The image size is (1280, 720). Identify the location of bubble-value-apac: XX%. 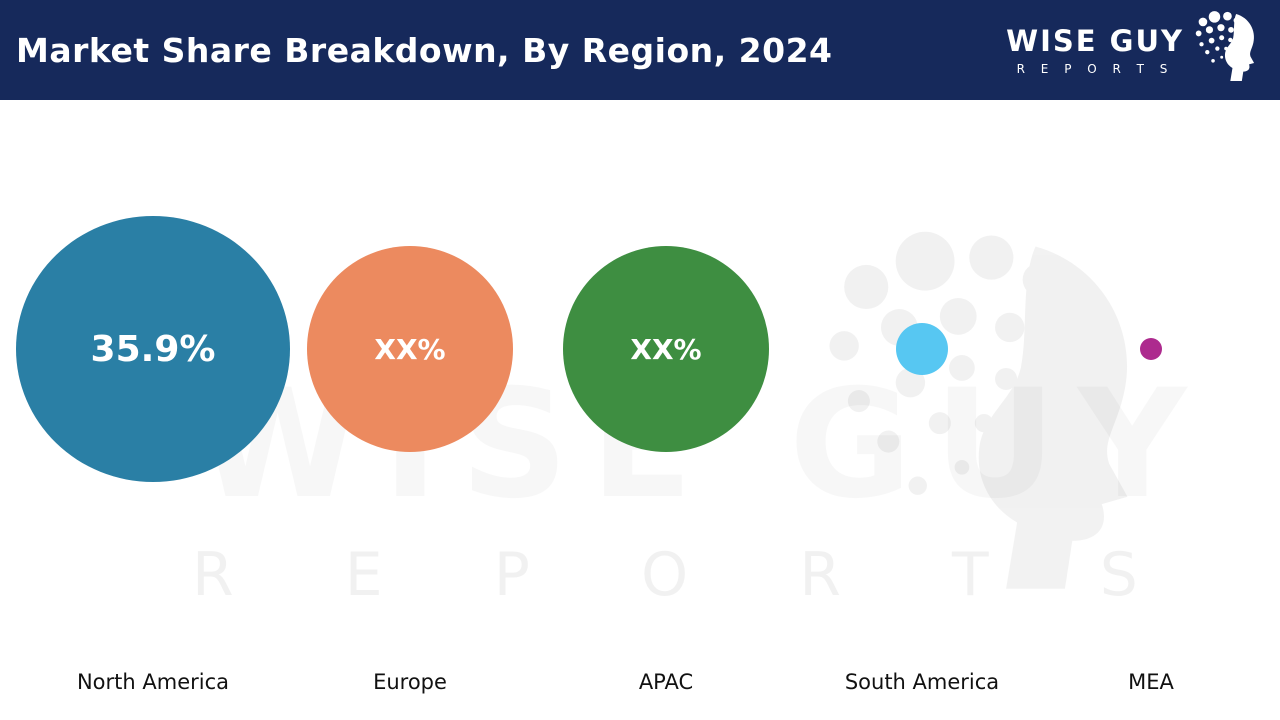
(666, 349).